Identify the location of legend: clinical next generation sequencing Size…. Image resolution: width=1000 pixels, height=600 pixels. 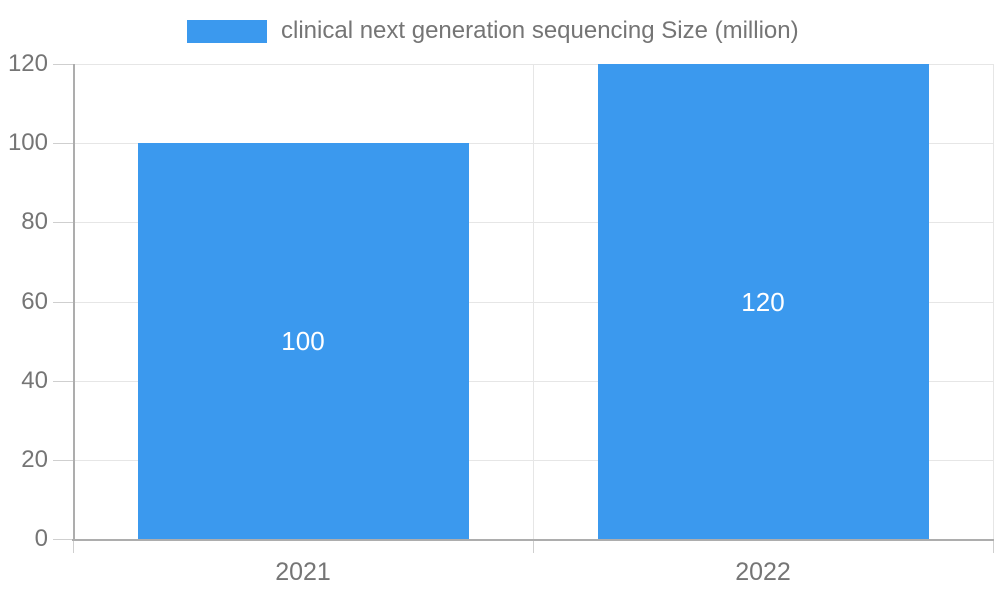
(493, 31).